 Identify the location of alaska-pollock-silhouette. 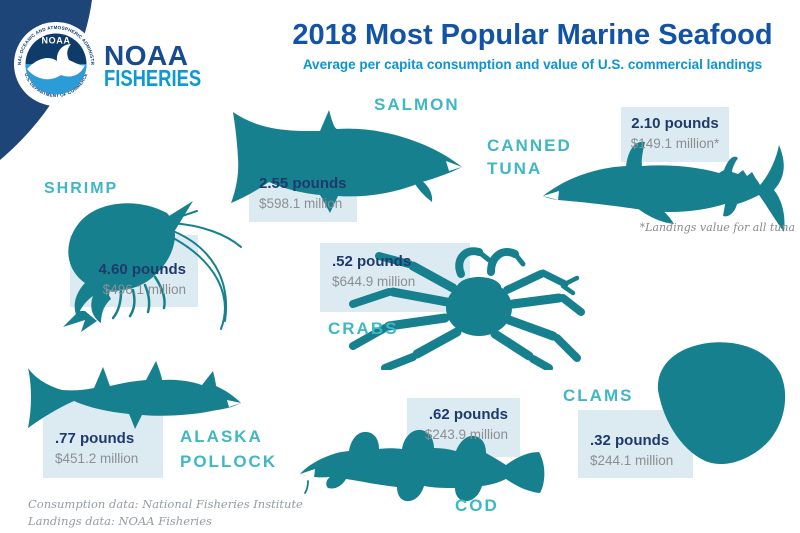
(134, 395).